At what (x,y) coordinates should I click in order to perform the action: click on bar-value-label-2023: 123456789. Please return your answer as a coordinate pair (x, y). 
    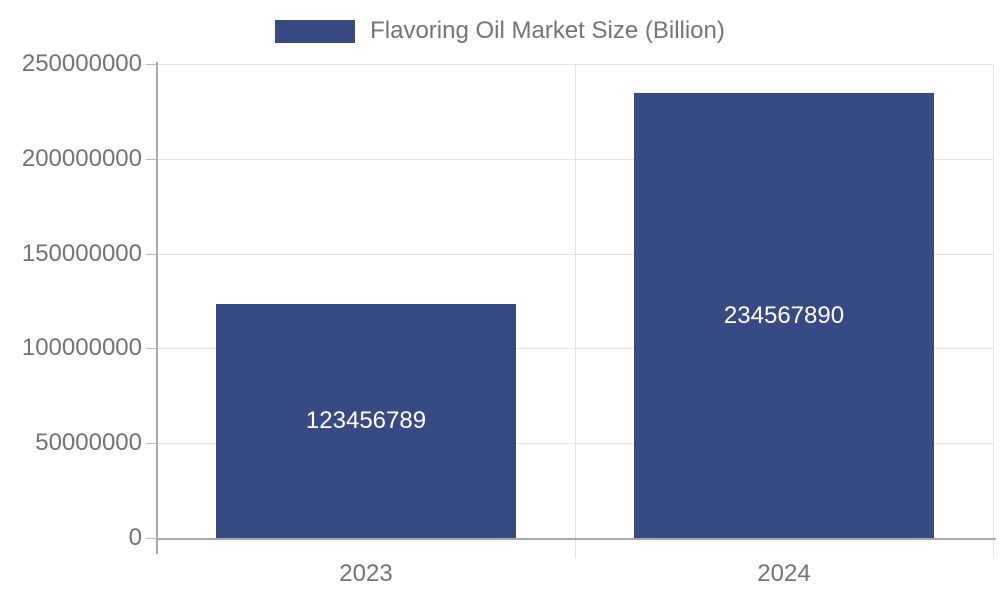
    Looking at the image, I should click on (366, 420).